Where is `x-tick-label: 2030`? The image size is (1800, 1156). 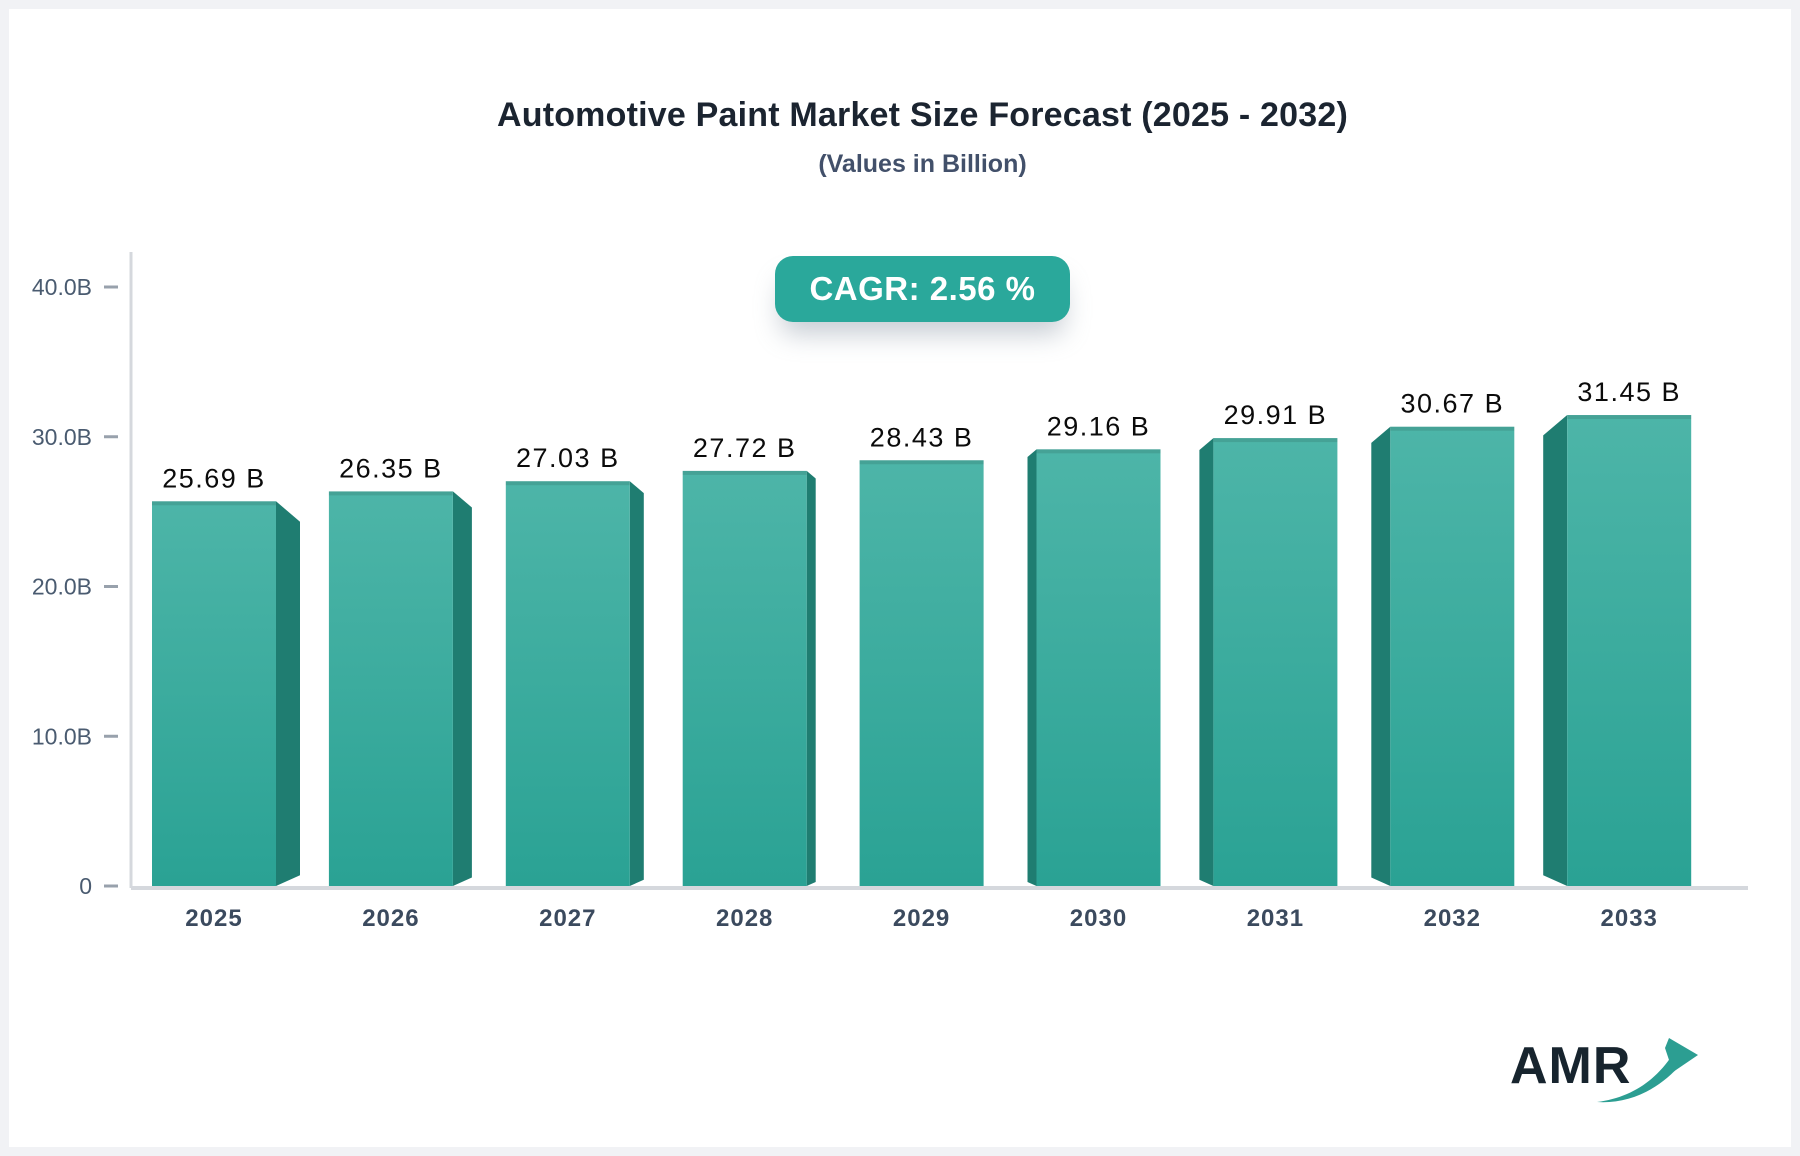
x-tick-label: 2030 is located at coordinates (1098, 918).